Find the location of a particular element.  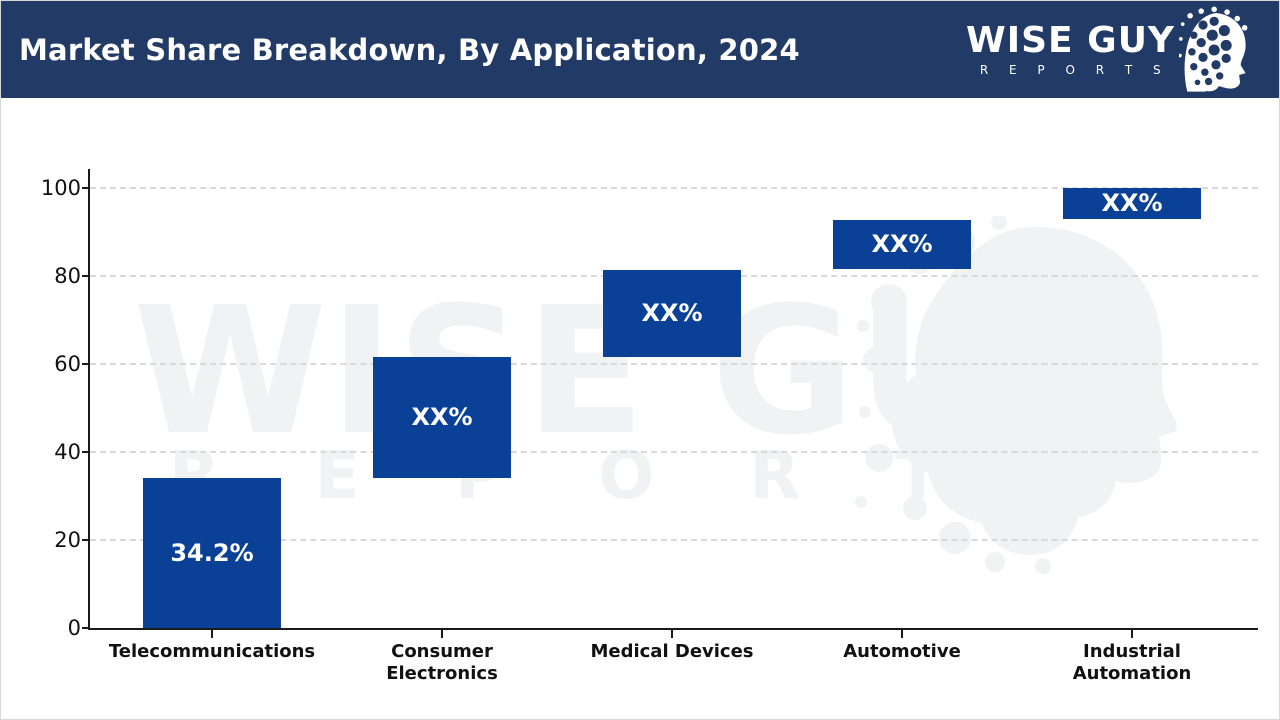

logo-face-icon is located at coordinates (1213, 49).